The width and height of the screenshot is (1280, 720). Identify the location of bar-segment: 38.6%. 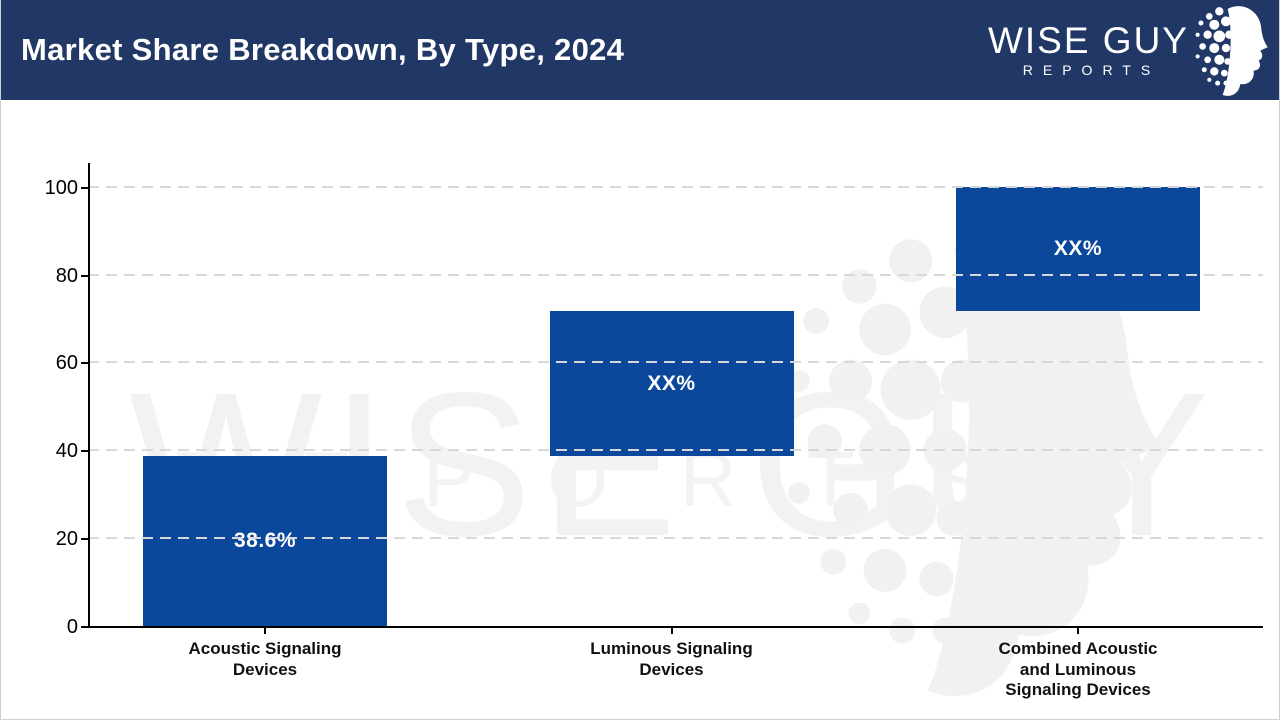
(265, 541).